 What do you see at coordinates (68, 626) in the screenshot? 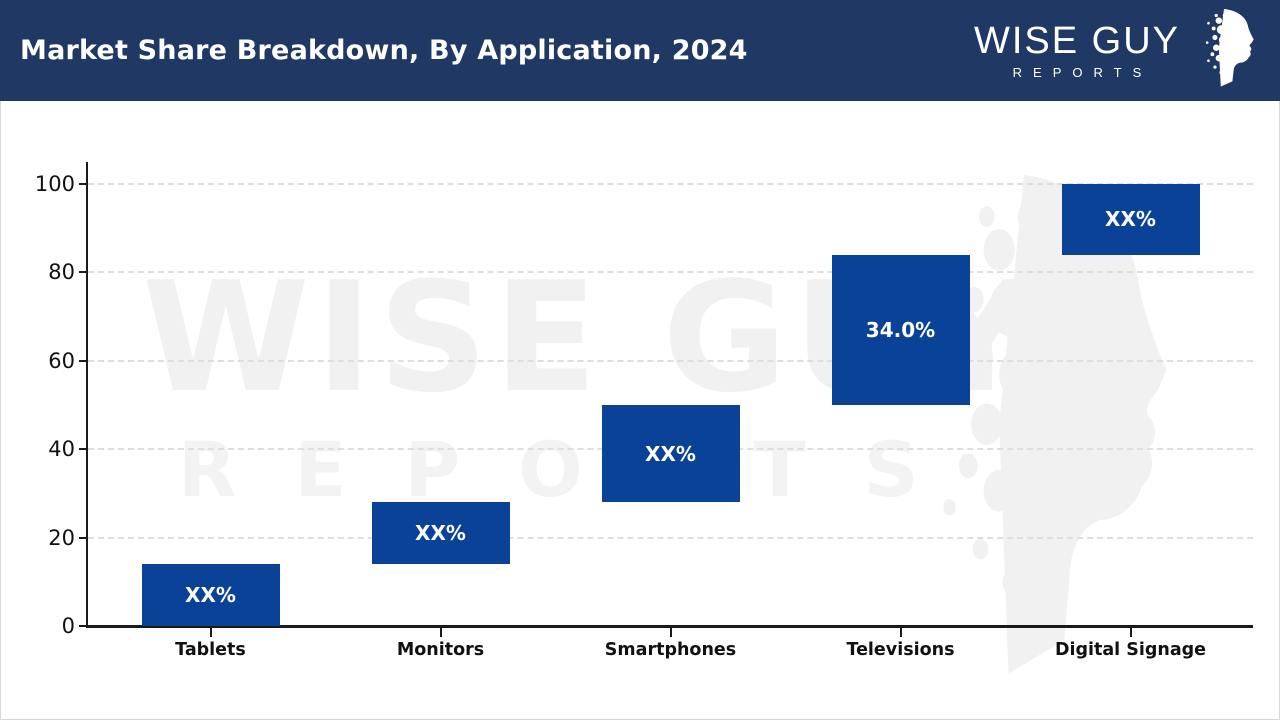
I see `y-tick-label-0: 0` at bounding box center [68, 626].